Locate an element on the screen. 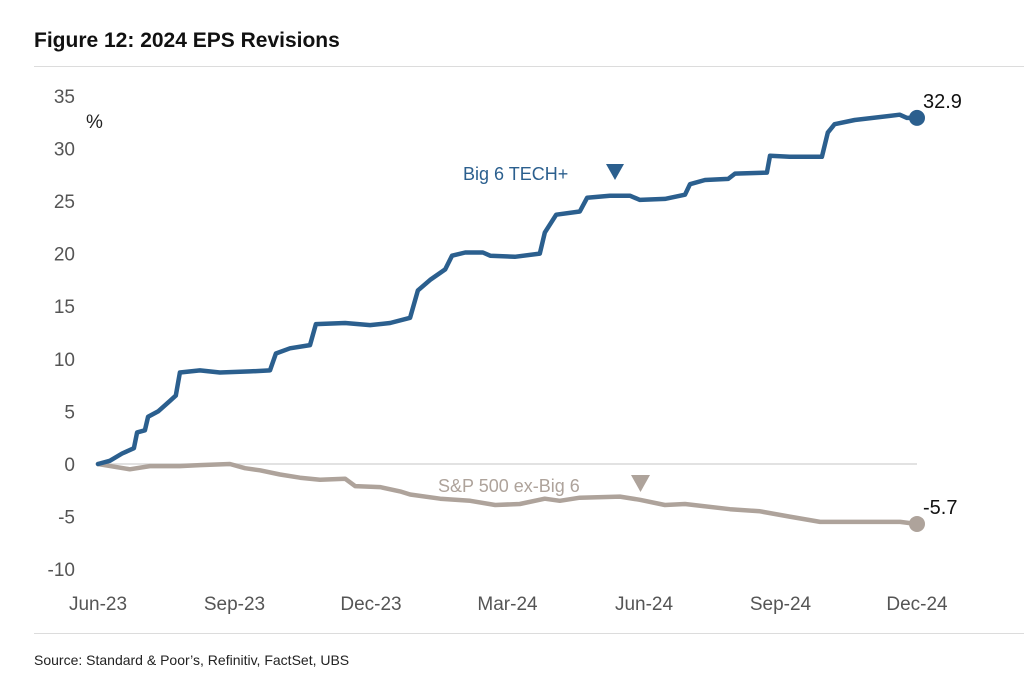 The width and height of the screenshot is (1024, 691). x-tick-label: Jun-23 is located at coordinates (98, 604).